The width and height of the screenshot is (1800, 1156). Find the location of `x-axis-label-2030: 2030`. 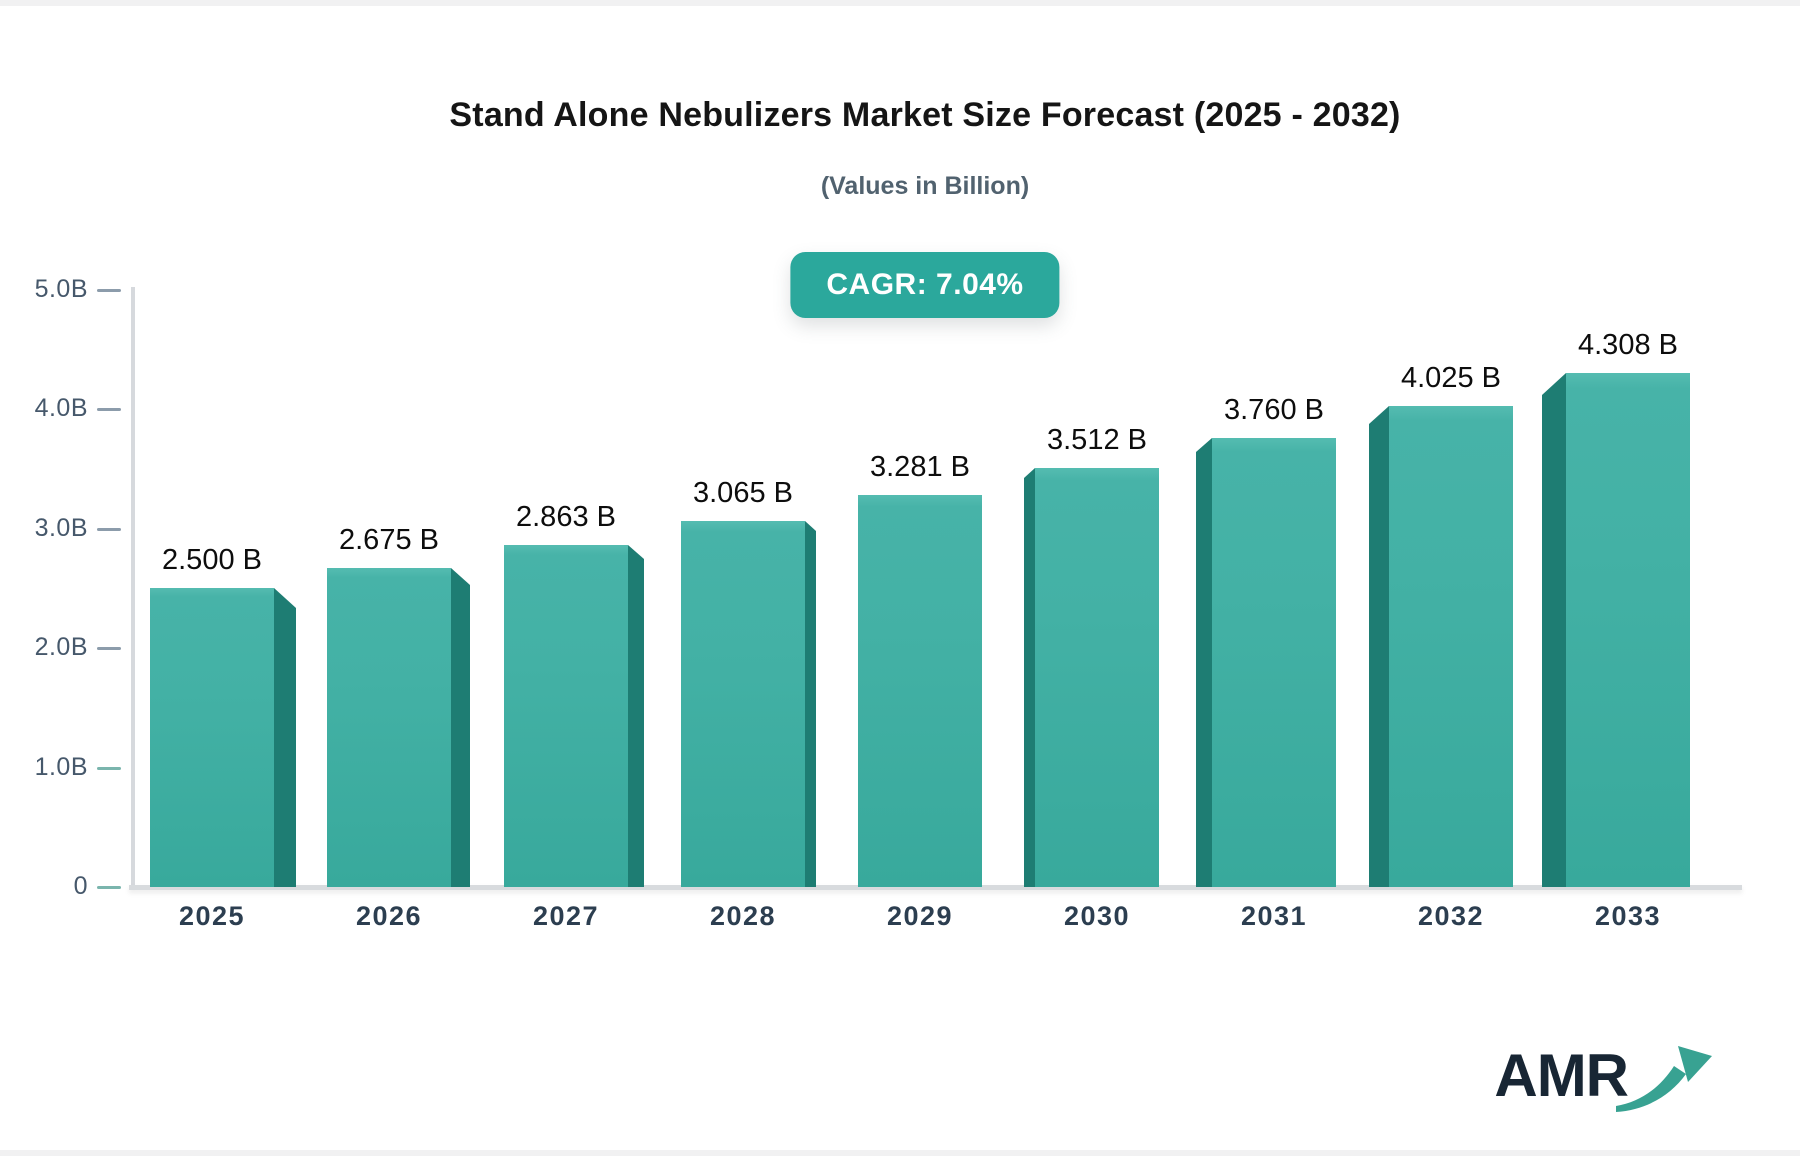

x-axis-label-2030: 2030 is located at coordinates (1097, 916).